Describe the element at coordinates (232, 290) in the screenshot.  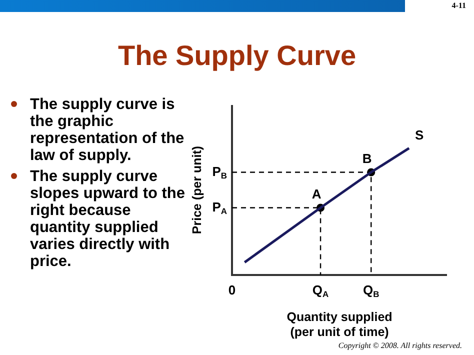
I see `x-tick-label: 0` at that location.